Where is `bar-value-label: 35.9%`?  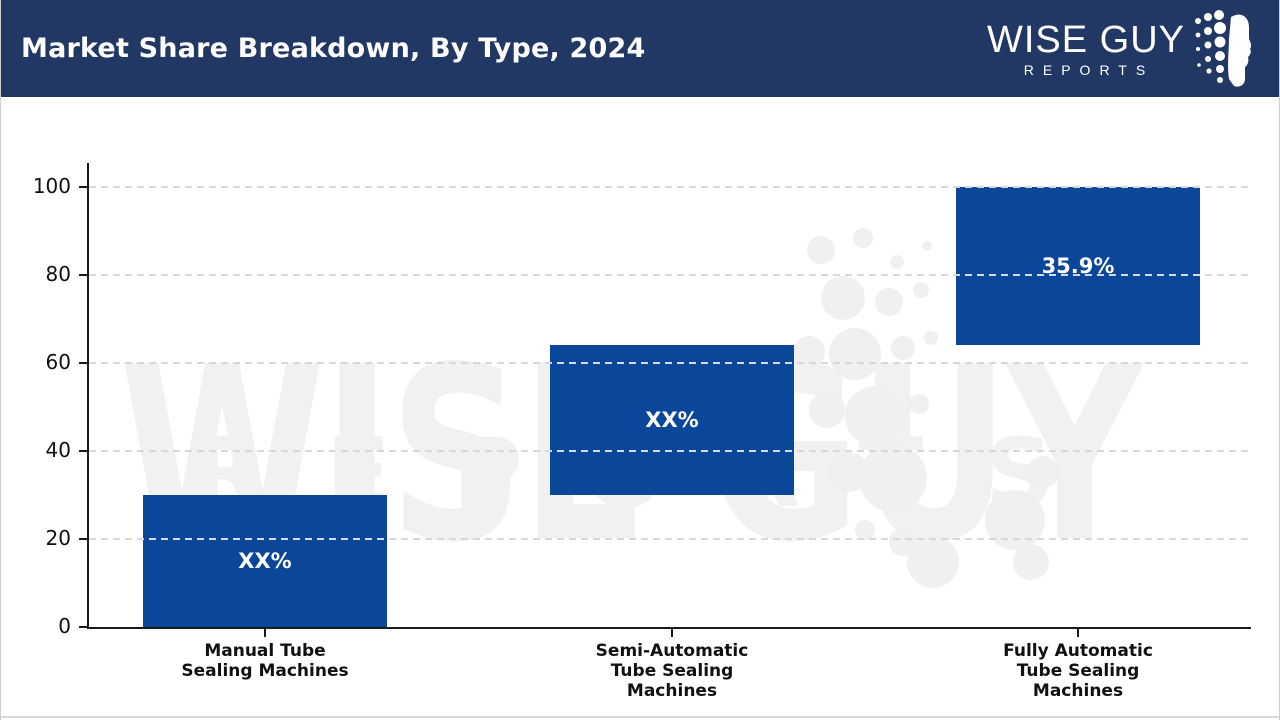
bar-value-label: 35.9% is located at coordinates (1078, 265).